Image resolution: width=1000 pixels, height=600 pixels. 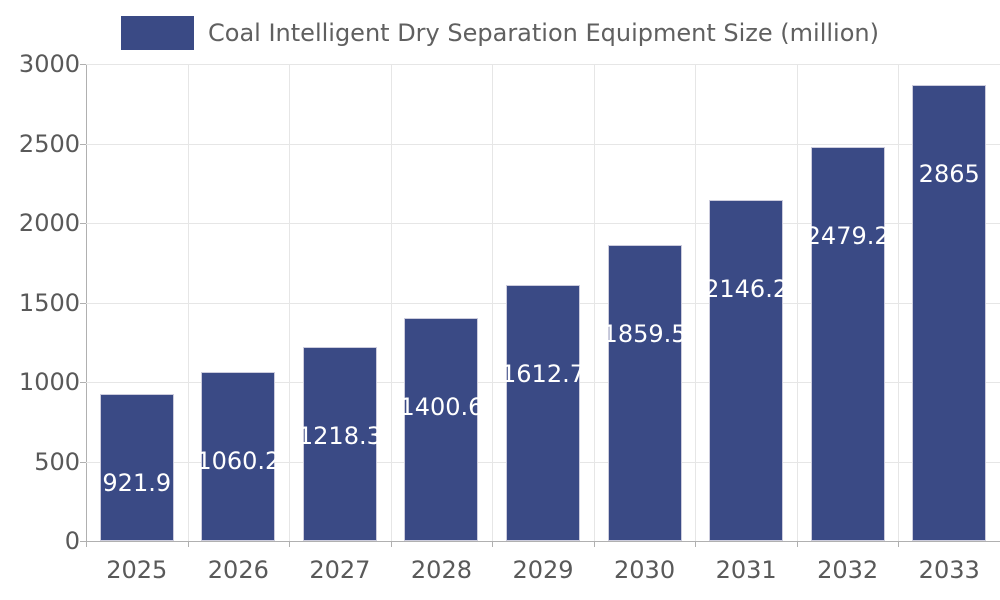 I want to click on y-tick-label-0: 0, so click(x=72, y=541).